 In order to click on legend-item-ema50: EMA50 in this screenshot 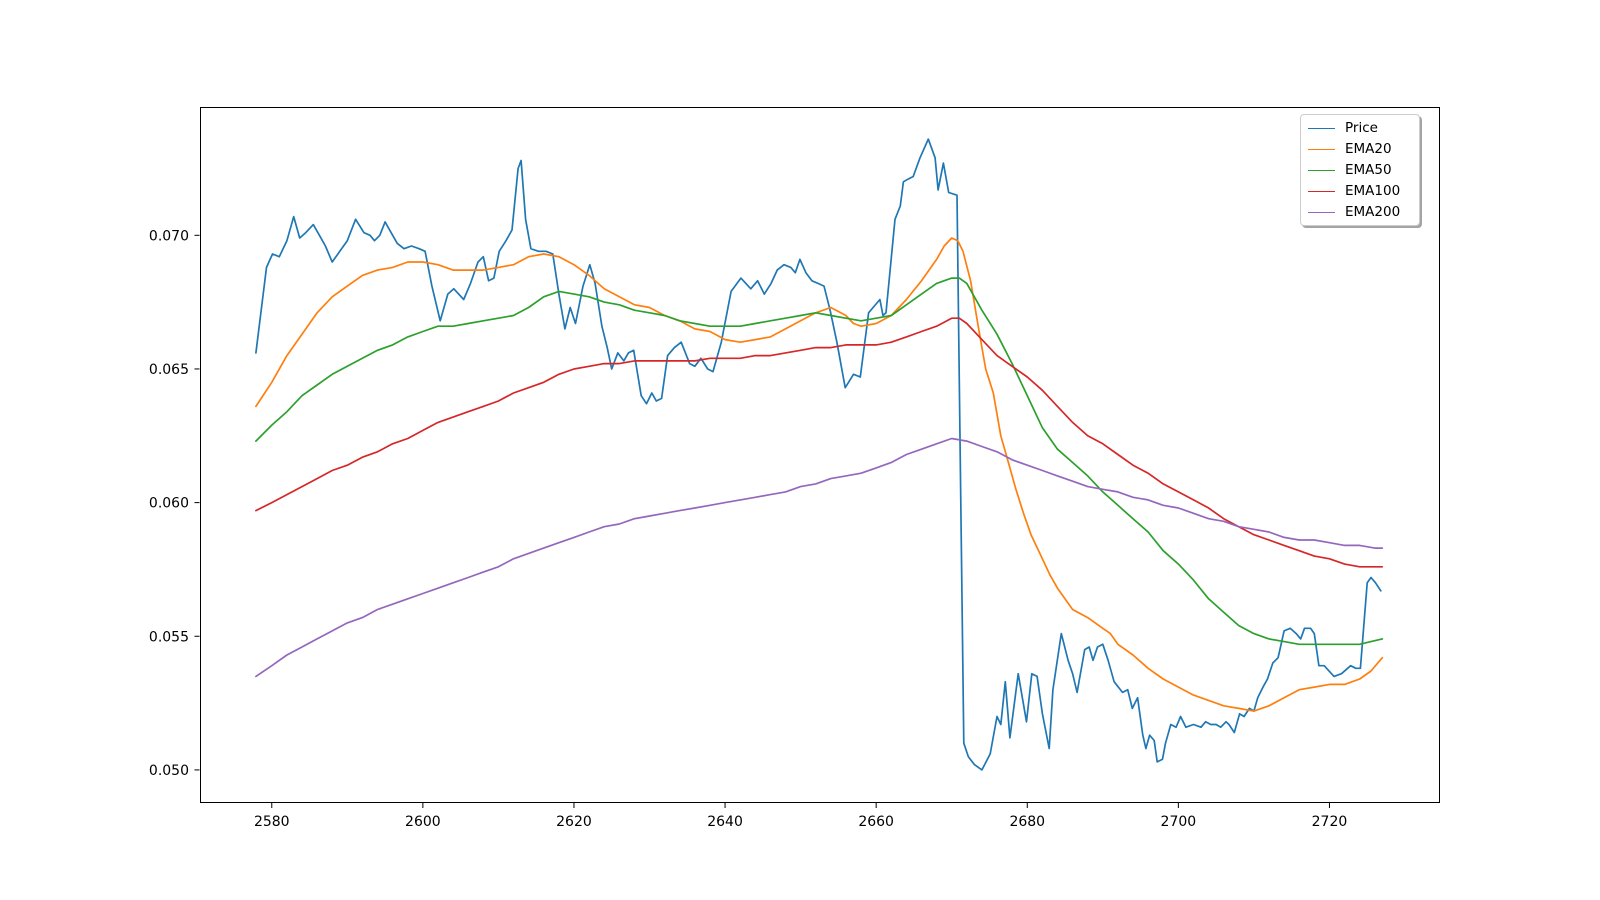, I will do `click(1360, 170)`.